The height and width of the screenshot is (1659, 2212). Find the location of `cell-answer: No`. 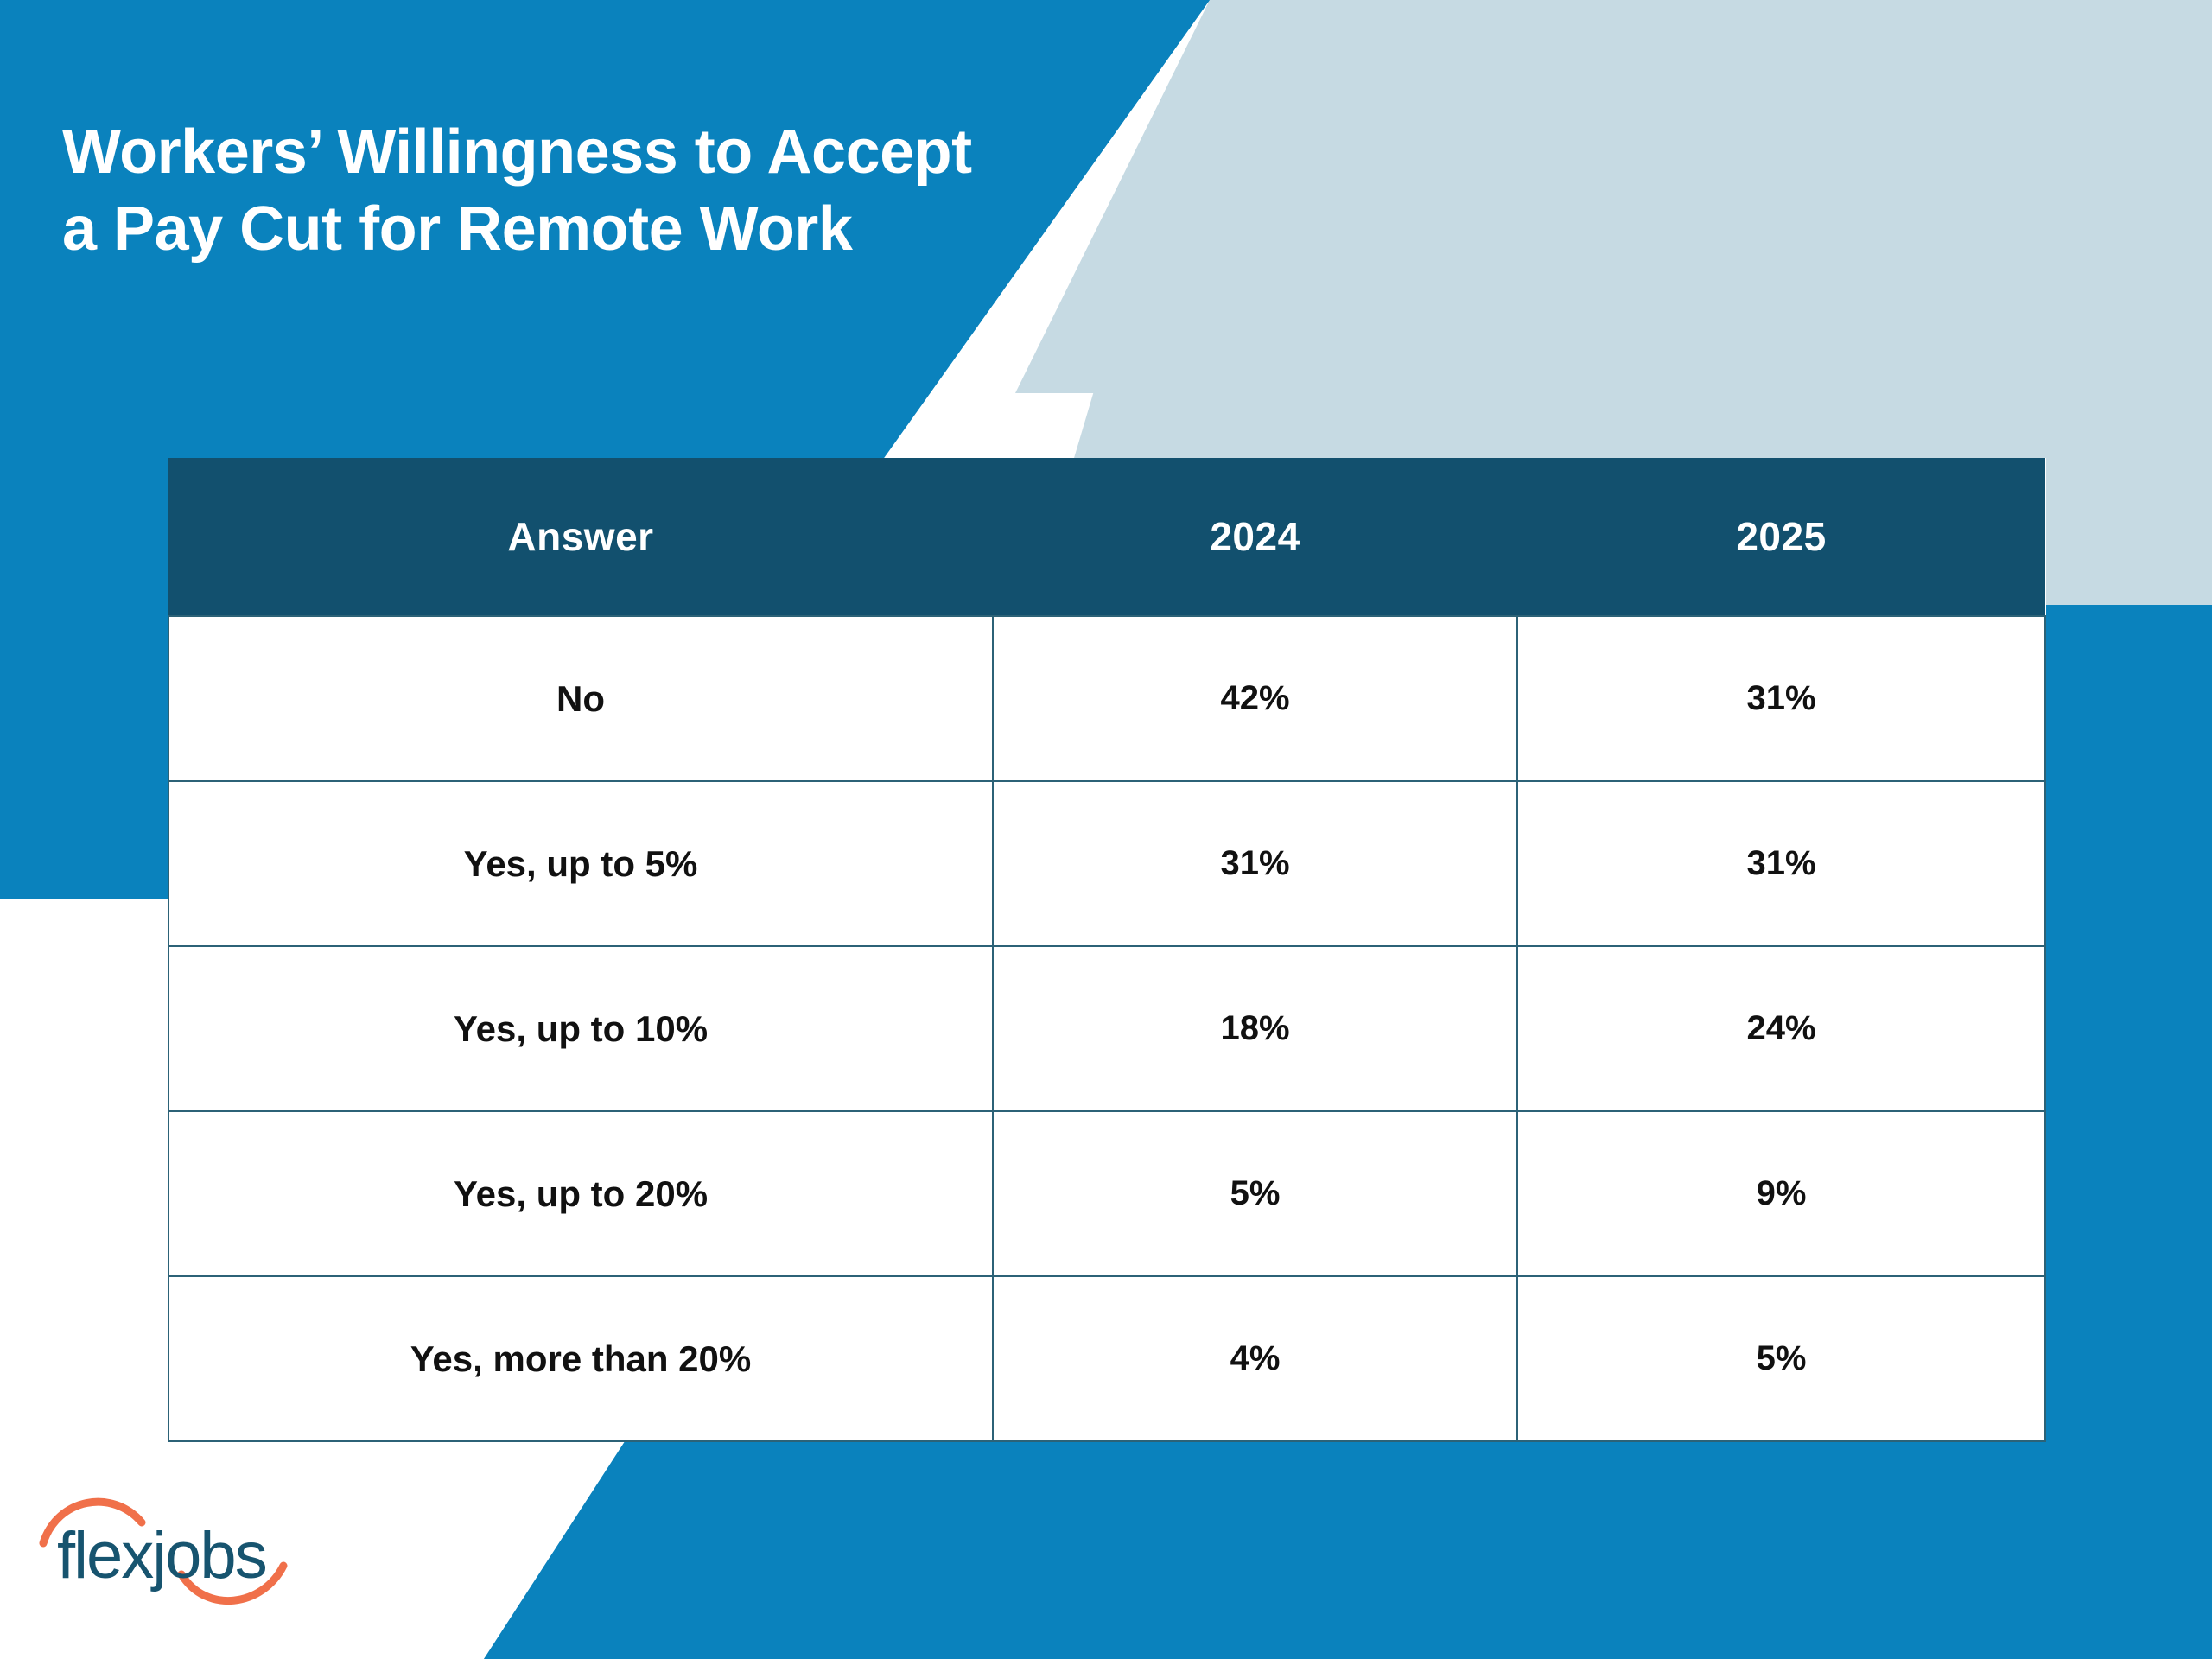

cell-answer: No is located at coordinates (581, 698).